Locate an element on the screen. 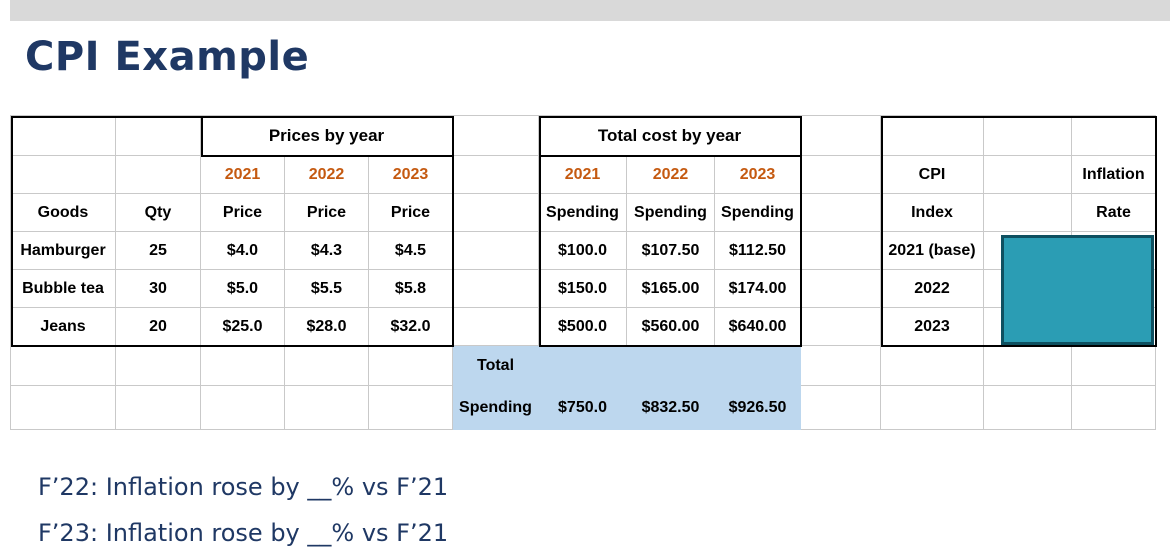 Image resolution: width=1170 pixels, height=556 pixels. goods-name-cell: Jeans is located at coordinates (63, 327).